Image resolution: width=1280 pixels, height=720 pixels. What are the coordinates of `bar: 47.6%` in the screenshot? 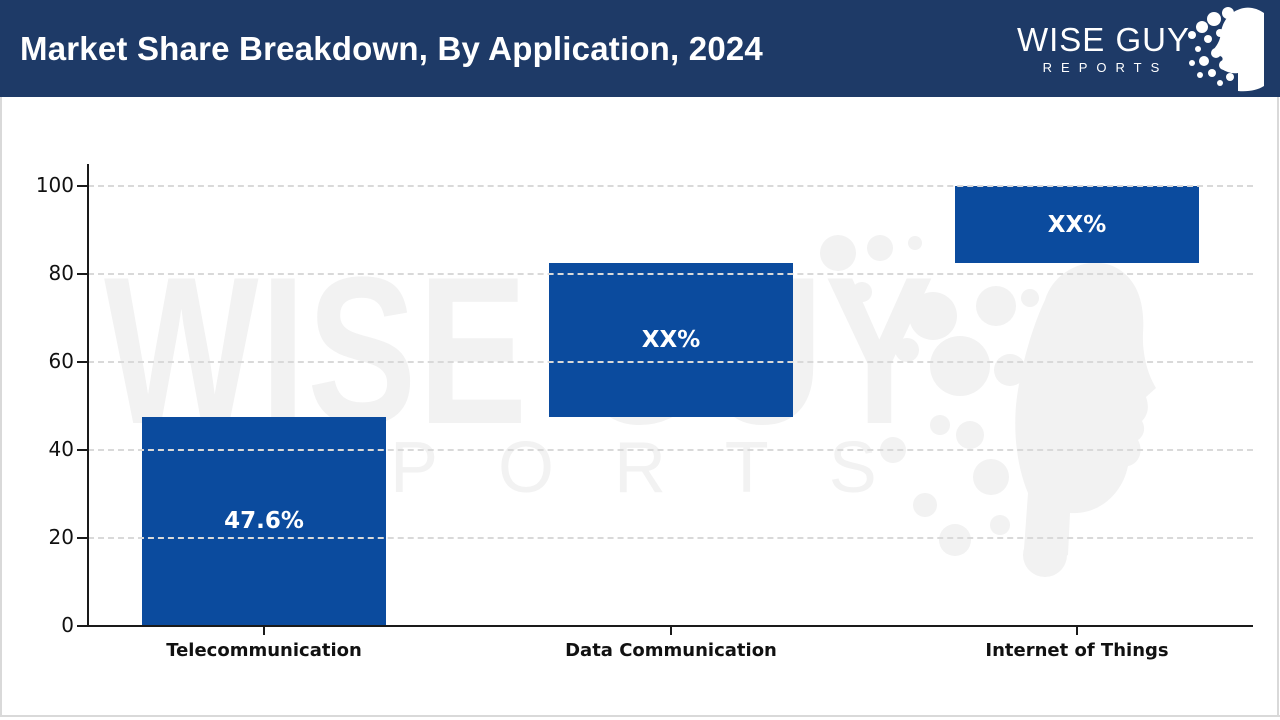 It's located at (264, 521).